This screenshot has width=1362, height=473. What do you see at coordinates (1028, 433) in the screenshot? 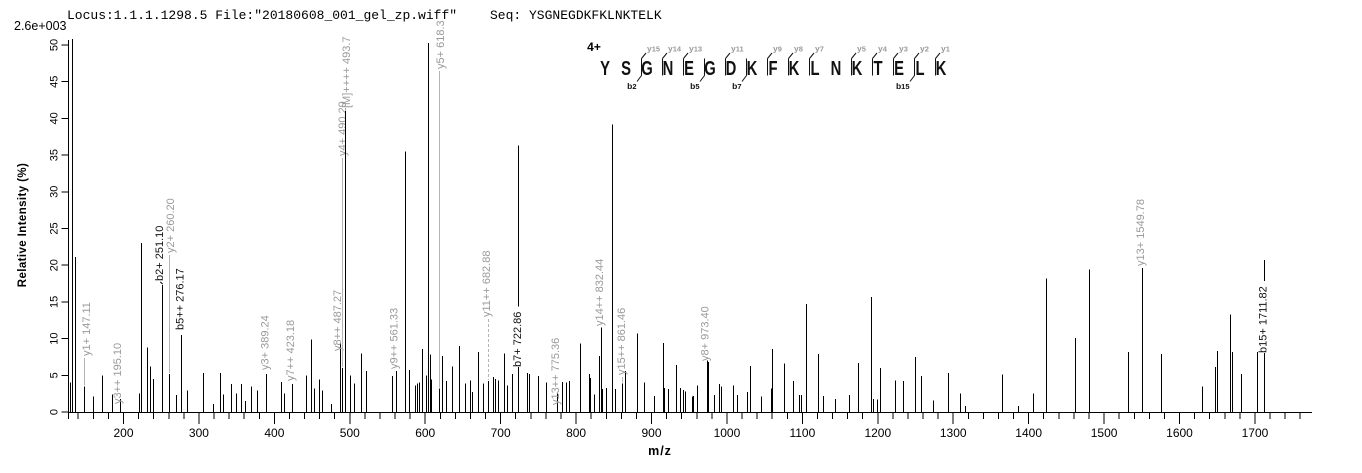
I see `x-tick-label: 1400` at bounding box center [1028, 433].